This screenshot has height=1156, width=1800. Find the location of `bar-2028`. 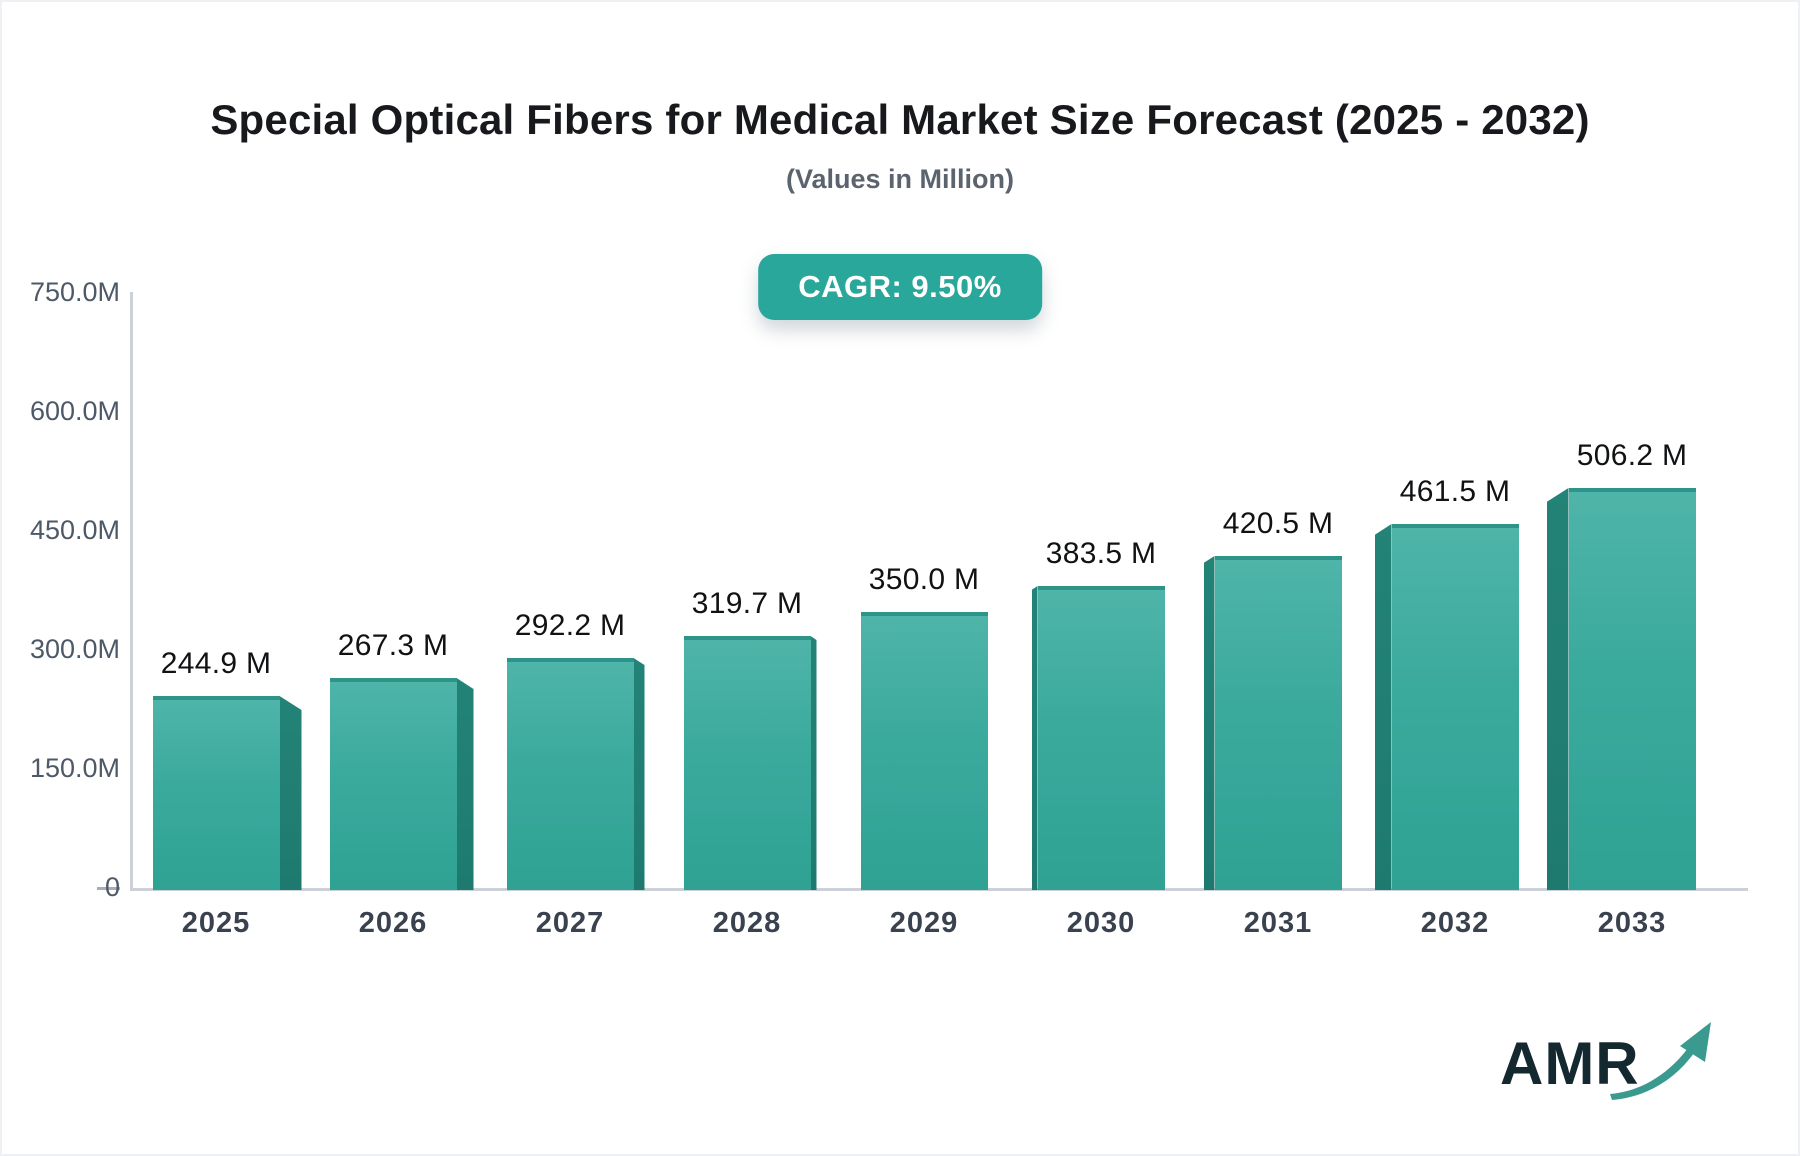

bar-2028 is located at coordinates (750, 763).